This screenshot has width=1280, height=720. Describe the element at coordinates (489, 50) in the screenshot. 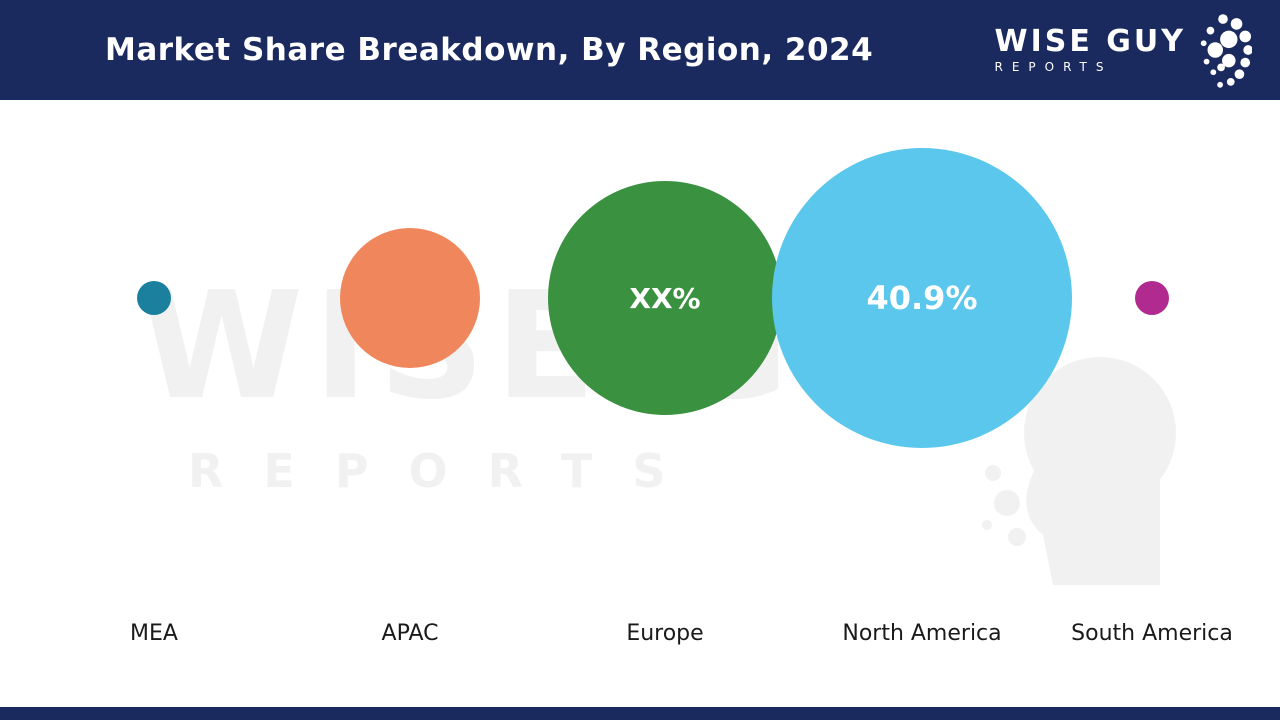

I see `page-title: Market Share Breakdown, By Region, 2024` at that location.